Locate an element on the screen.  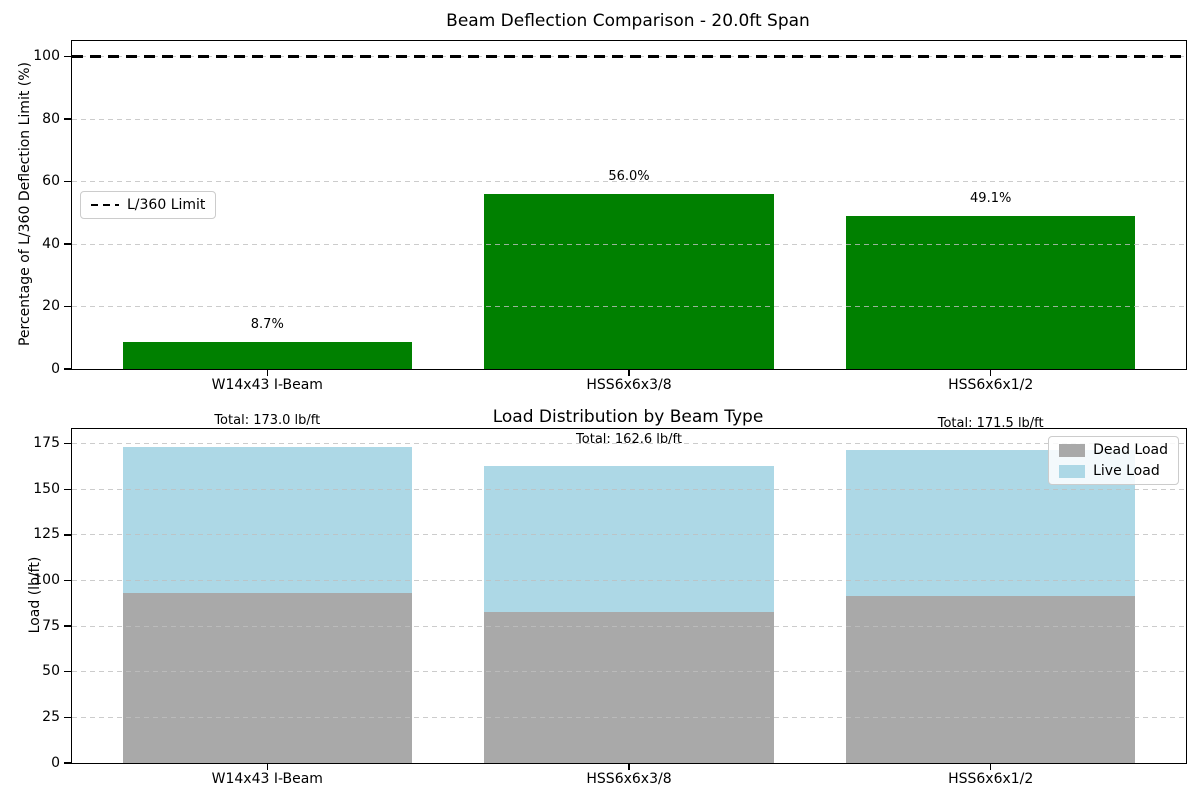
stack-total-label: Total: 162.6 lb/ft is located at coordinates (629, 440).